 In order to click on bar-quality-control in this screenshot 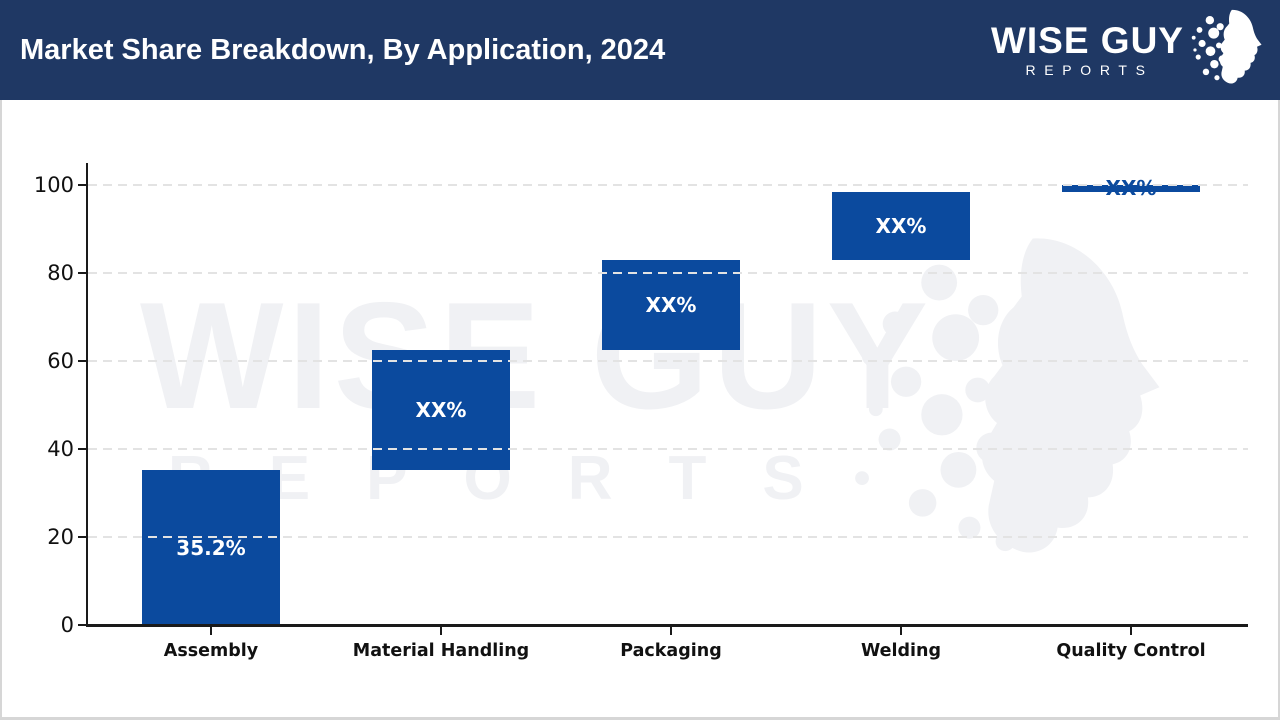, I will do `click(1131, 188)`.